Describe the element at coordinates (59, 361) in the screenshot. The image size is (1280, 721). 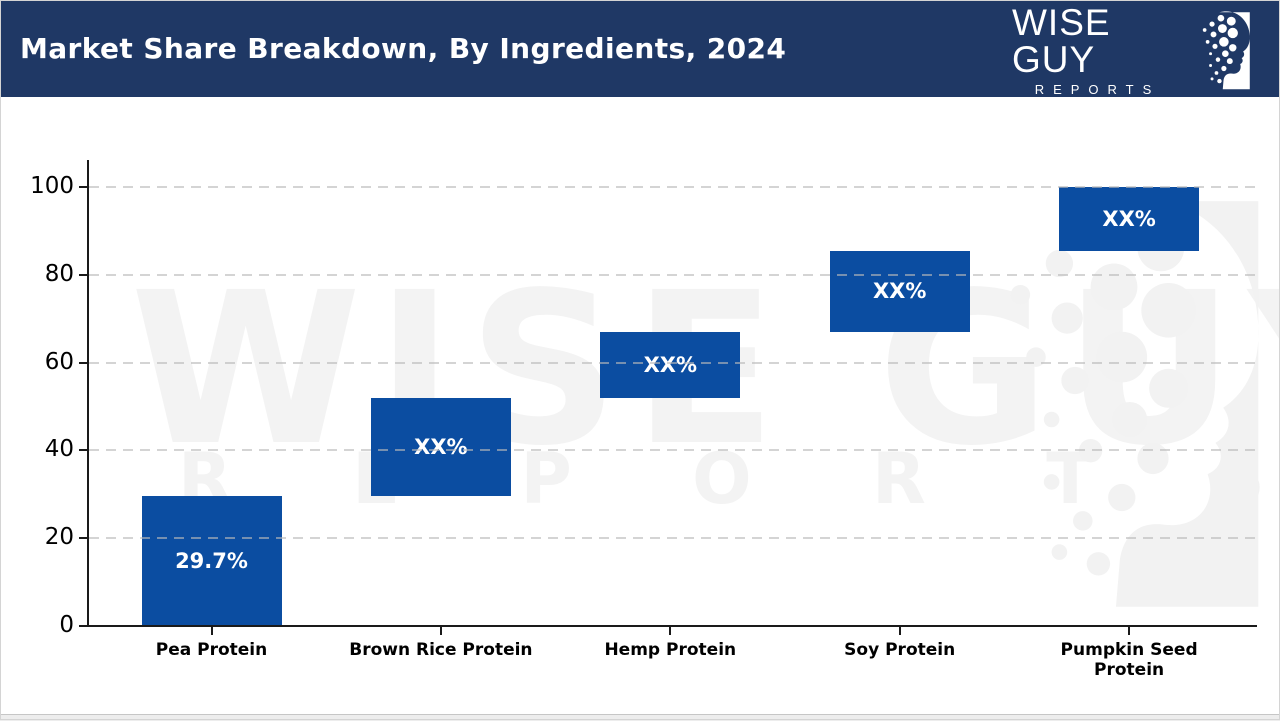
I see `y-axis-label: 60` at that location.